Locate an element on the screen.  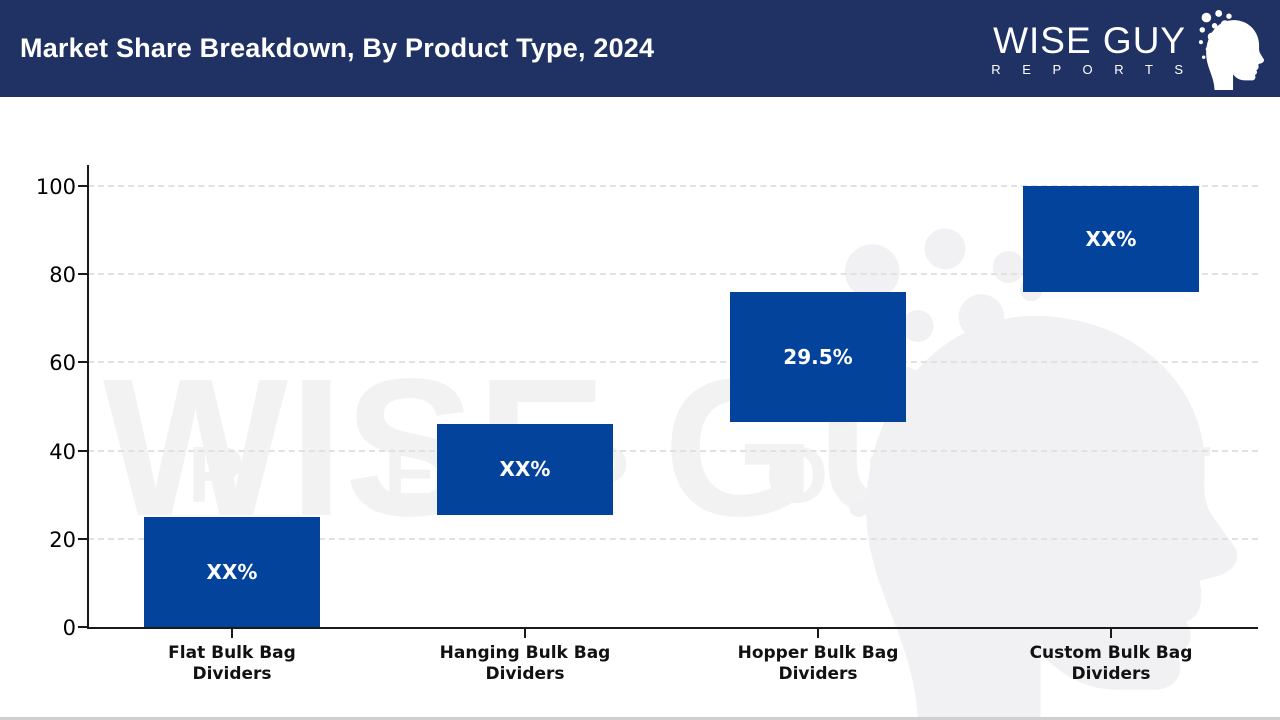
x-axis-line is located at coordinates (672, 628).